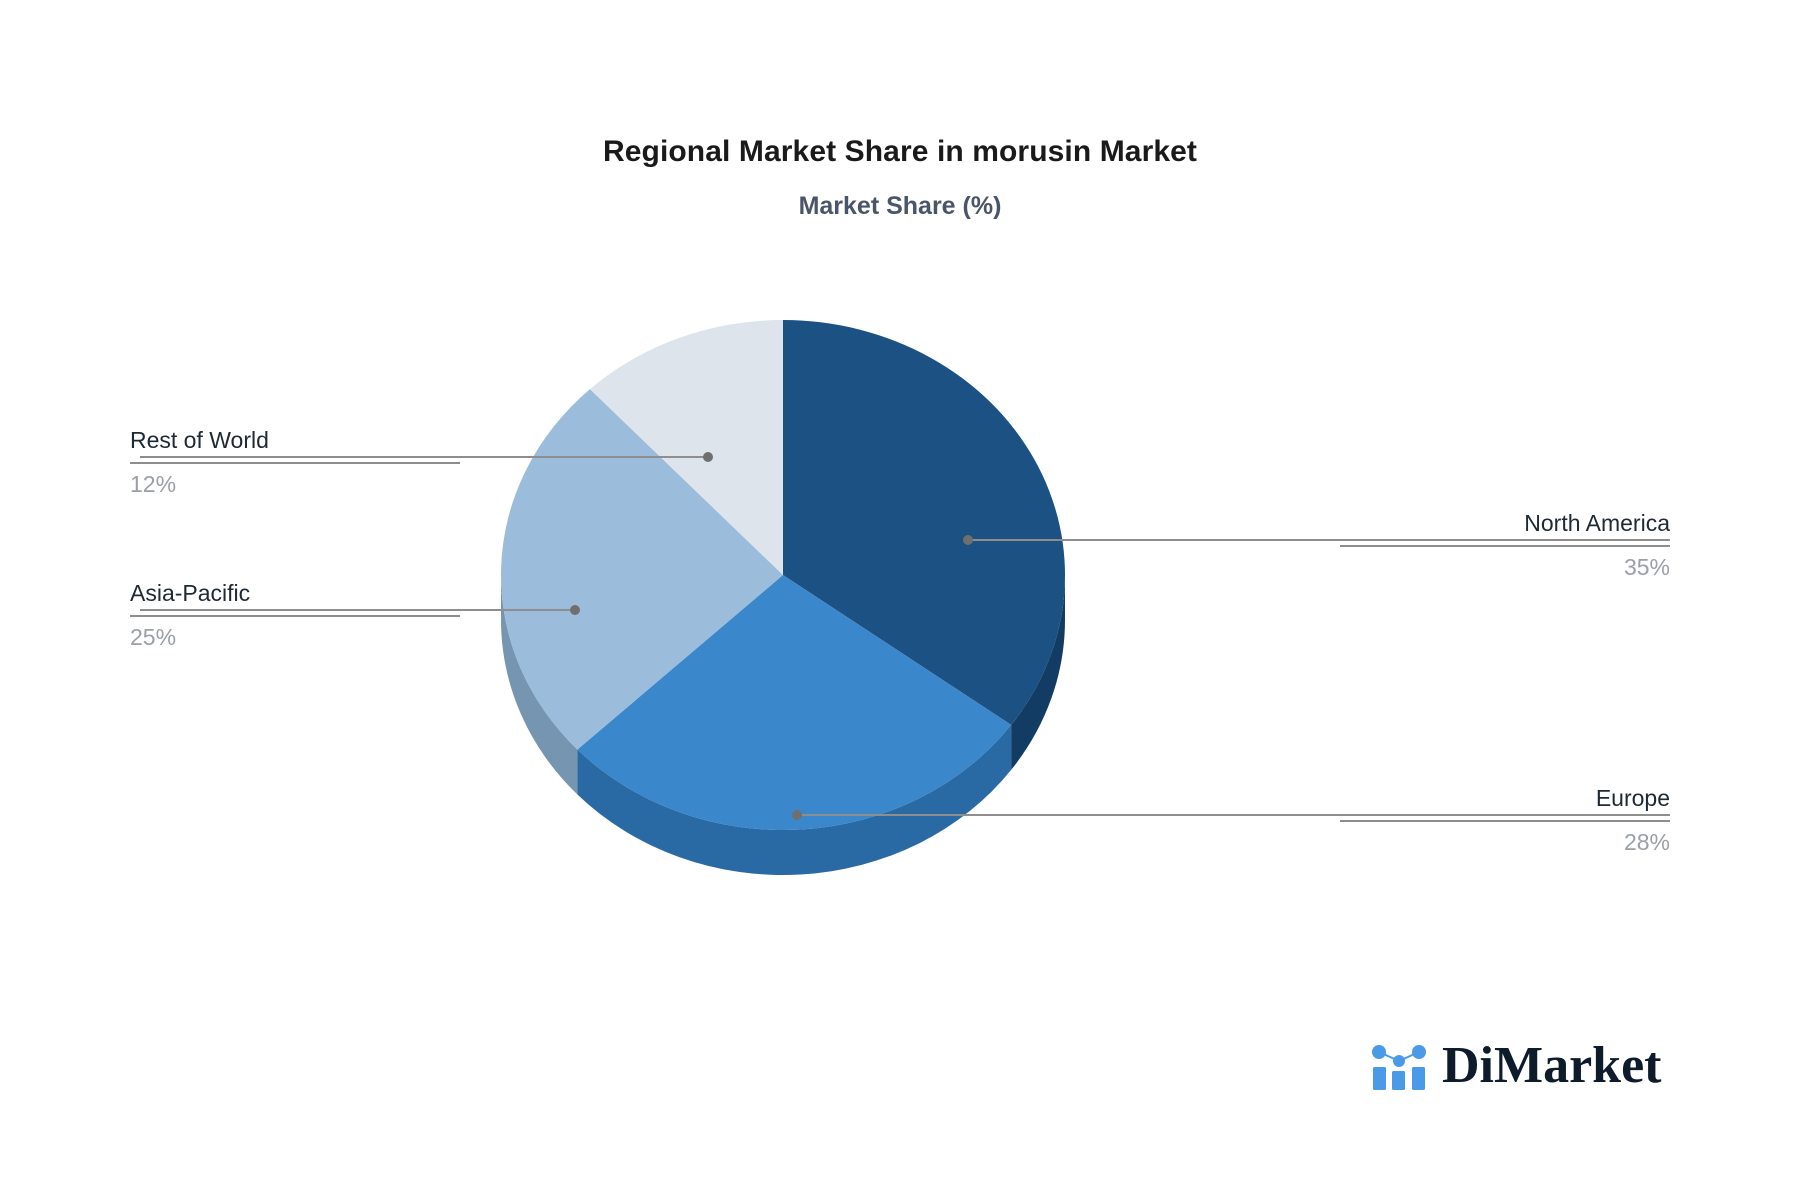 This screenshot has height=1196, width=1800. Describe the element at coordinates (686, 447) in the screenshot. I see `pie-slice-rest-of-world` at that location.